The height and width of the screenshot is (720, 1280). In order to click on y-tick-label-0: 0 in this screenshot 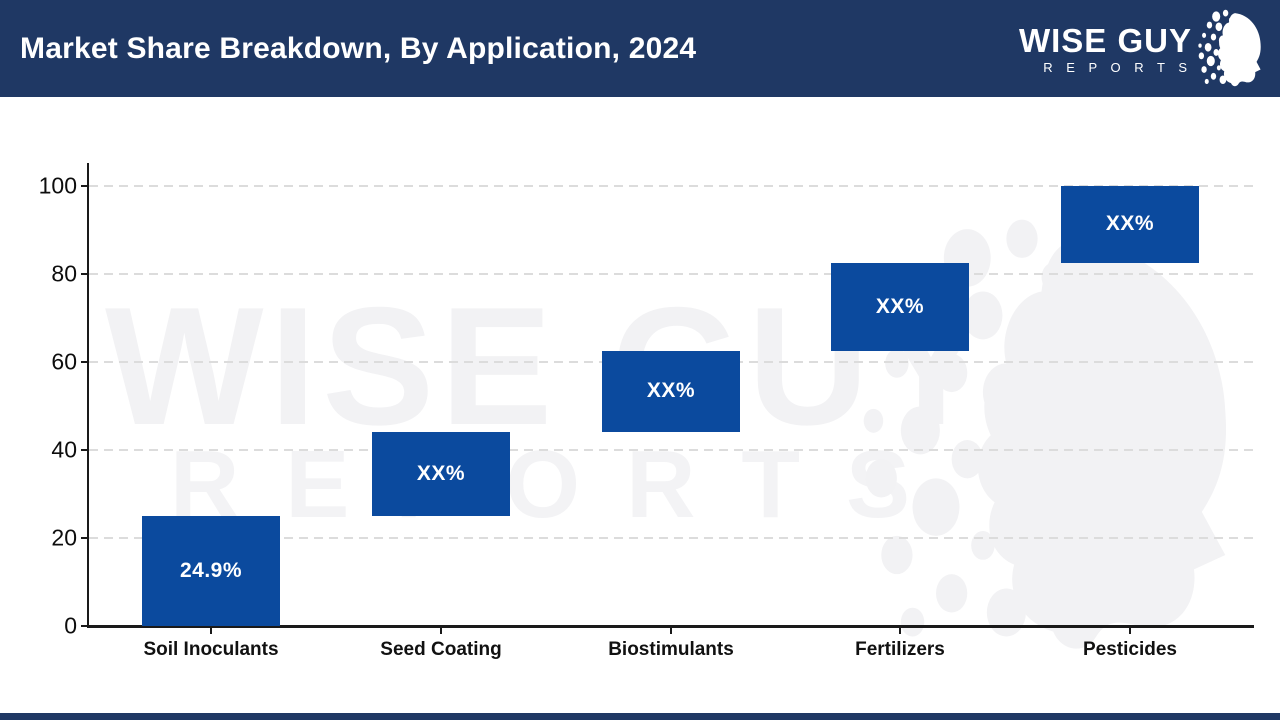, I will do `click(70, 625)`.